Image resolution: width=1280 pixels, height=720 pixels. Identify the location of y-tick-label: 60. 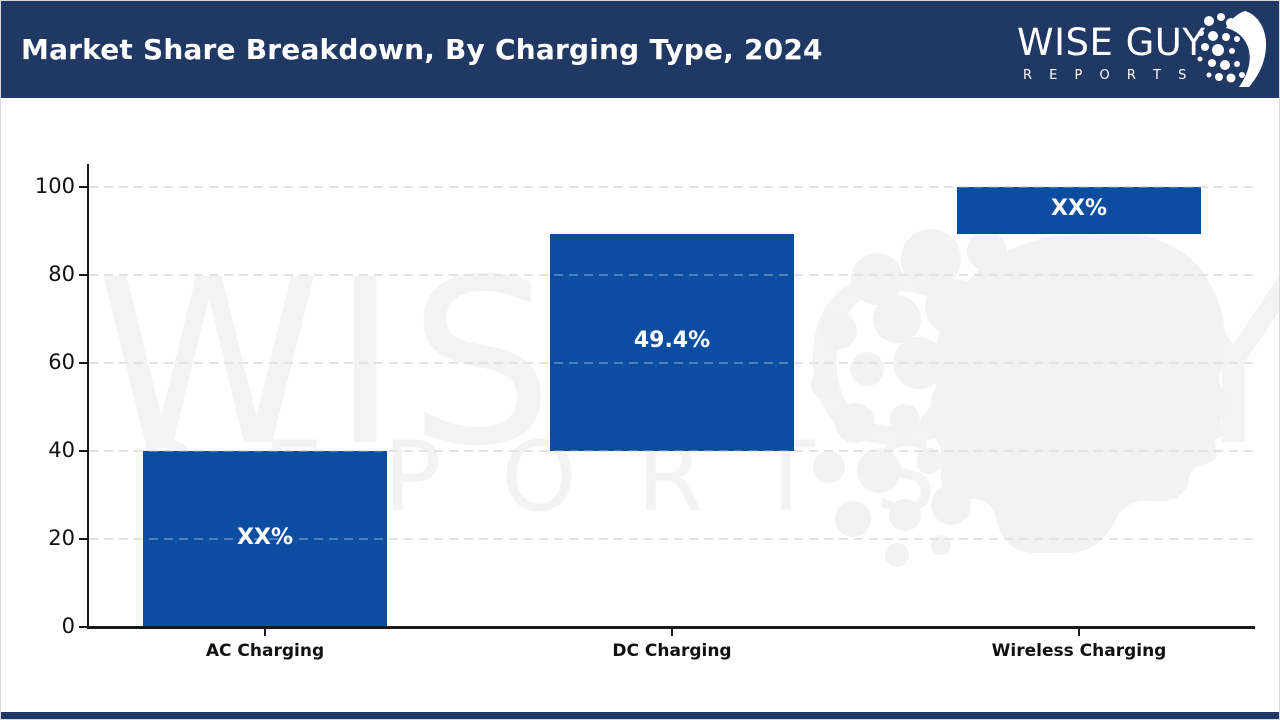
(61, 362).